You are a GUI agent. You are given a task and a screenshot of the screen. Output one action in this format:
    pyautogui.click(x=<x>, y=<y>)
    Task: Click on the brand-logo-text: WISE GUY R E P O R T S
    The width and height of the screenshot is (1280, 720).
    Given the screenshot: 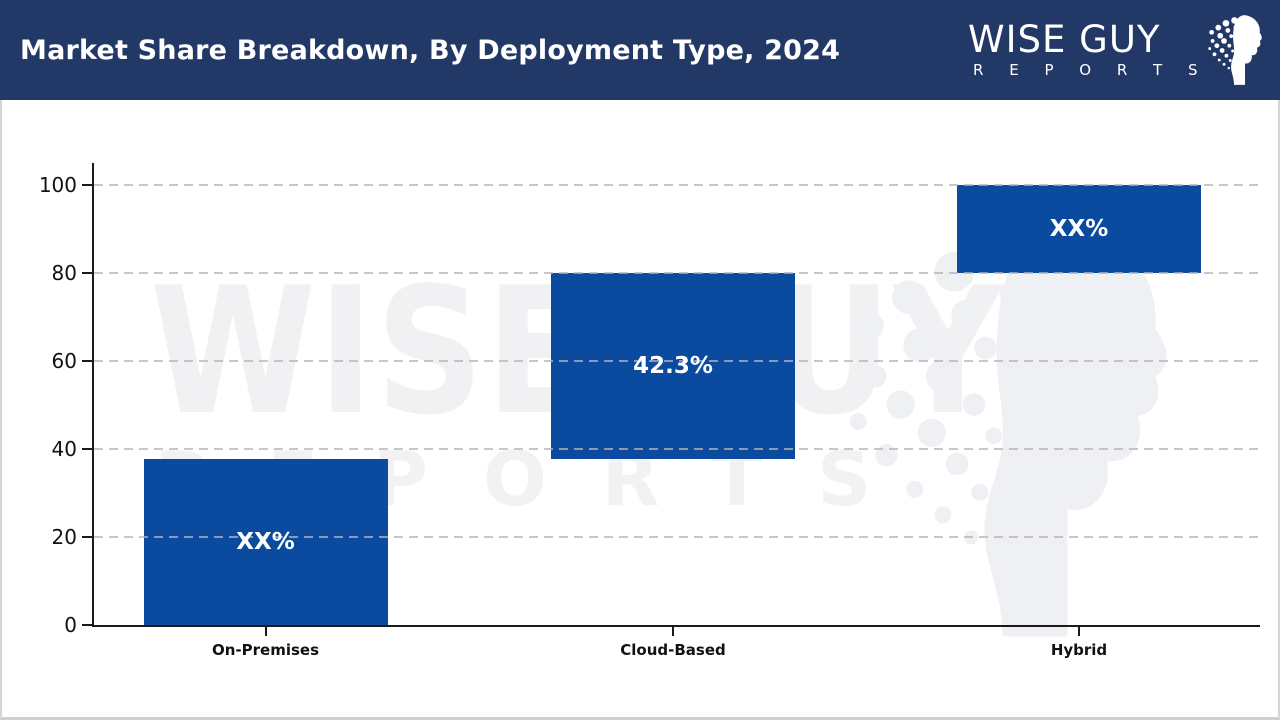 What is the action you would take?
    pyautogui.click(x=1088, y=50)
    